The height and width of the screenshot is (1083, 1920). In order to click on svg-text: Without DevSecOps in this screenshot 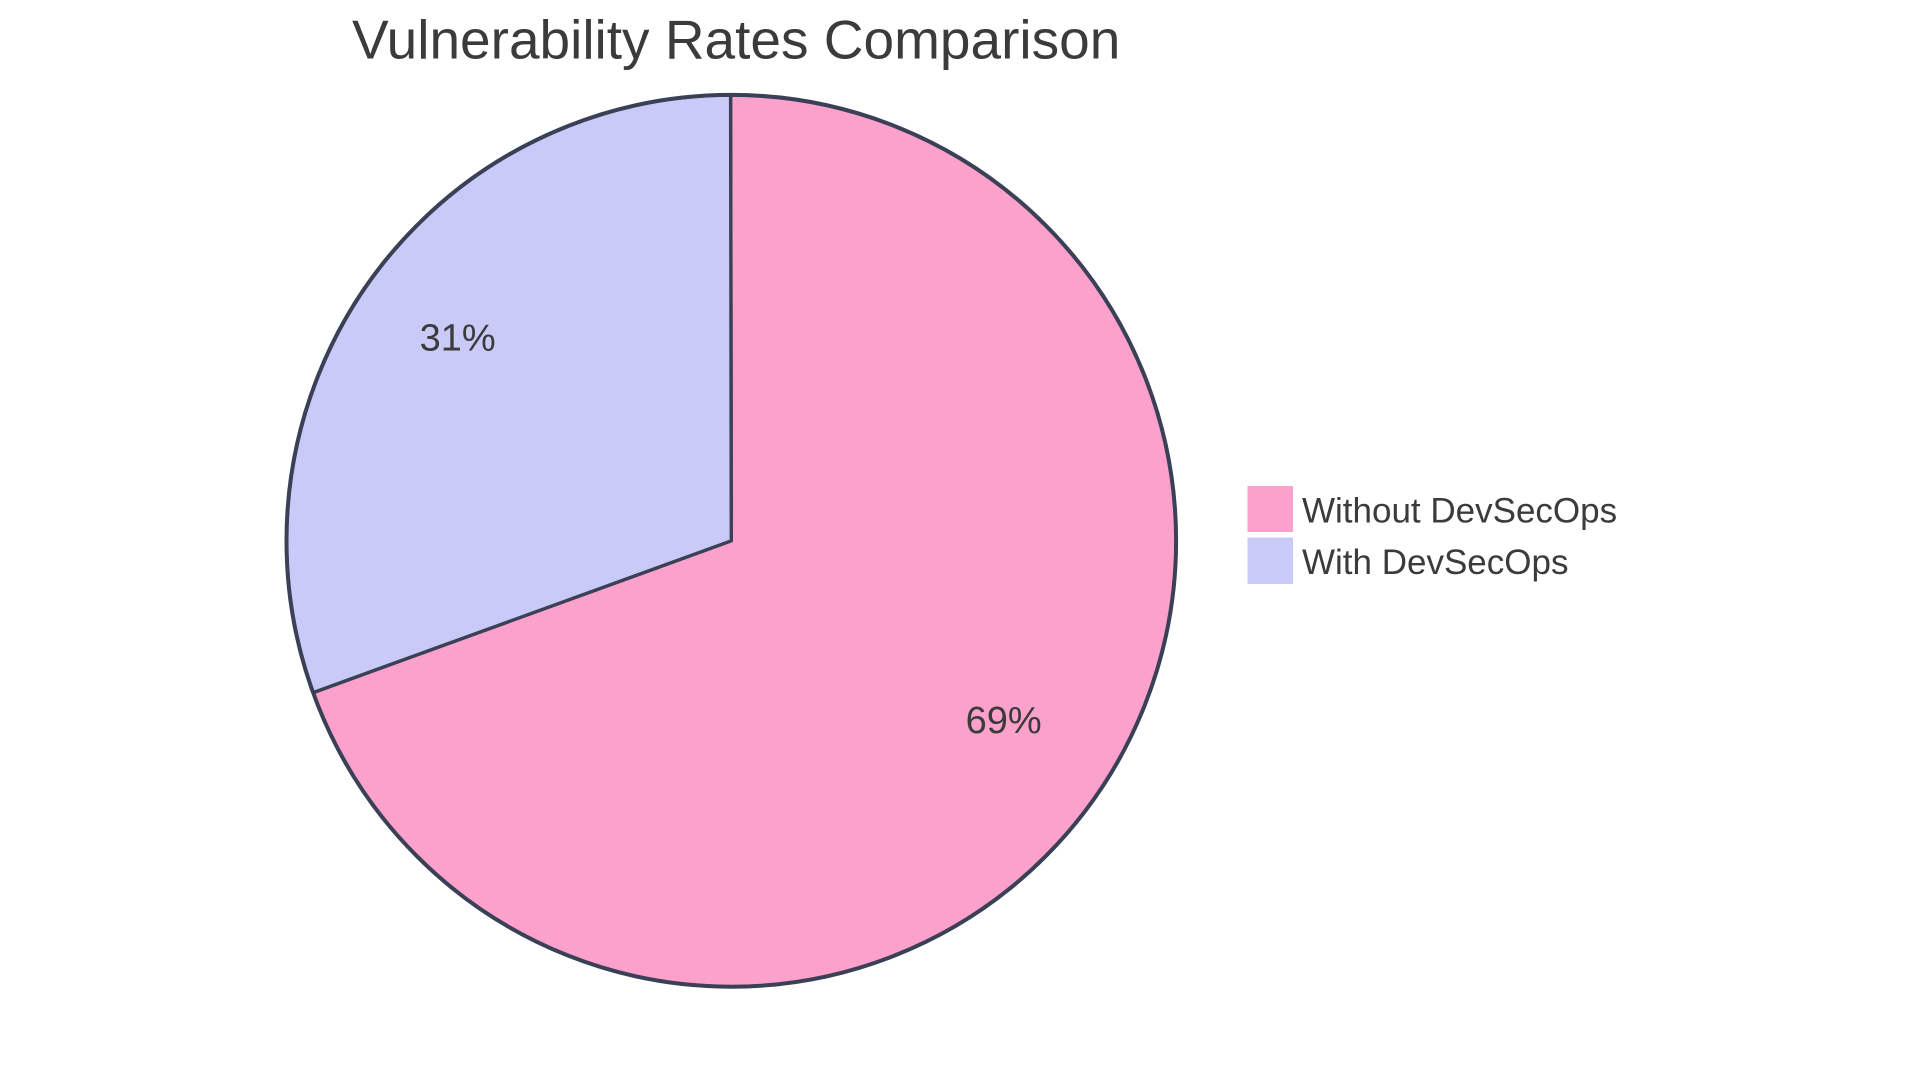, I will do `click(1459, 510)`.